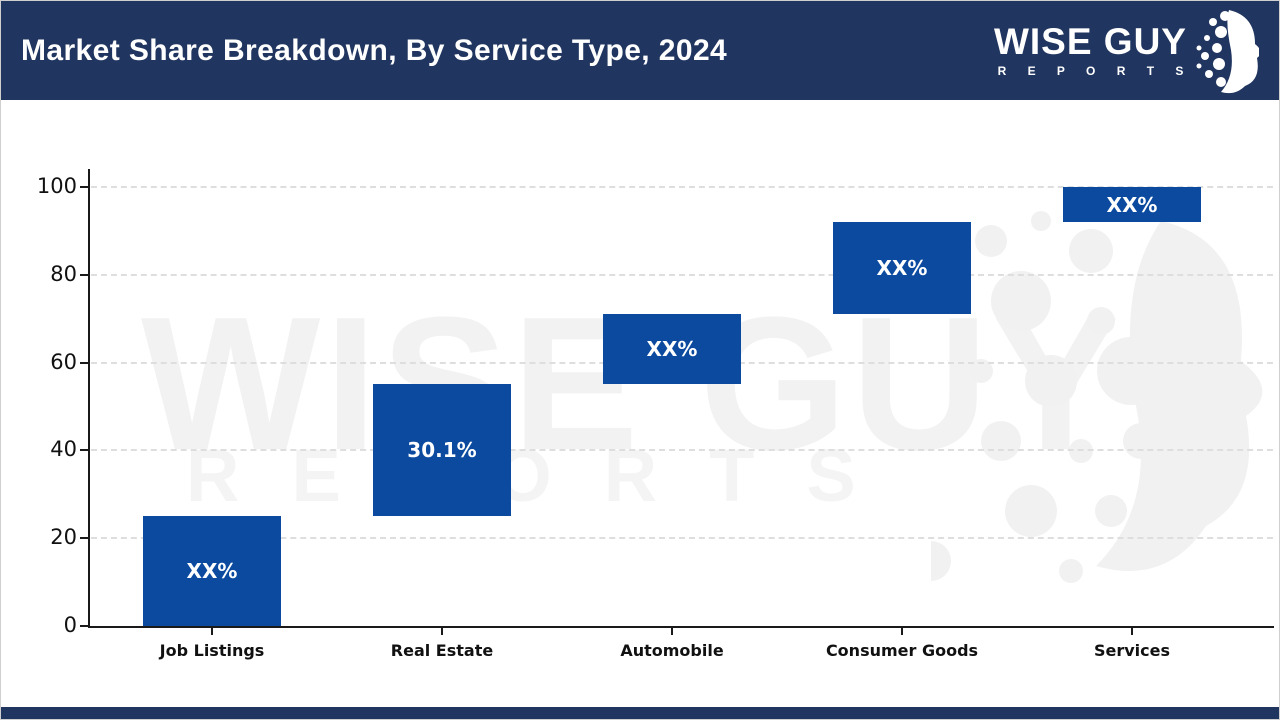  What do you see at coordinates (56, 186) in the screenshot?
I see `y-tick-label-100: 100` at bounding box center [56, 186].